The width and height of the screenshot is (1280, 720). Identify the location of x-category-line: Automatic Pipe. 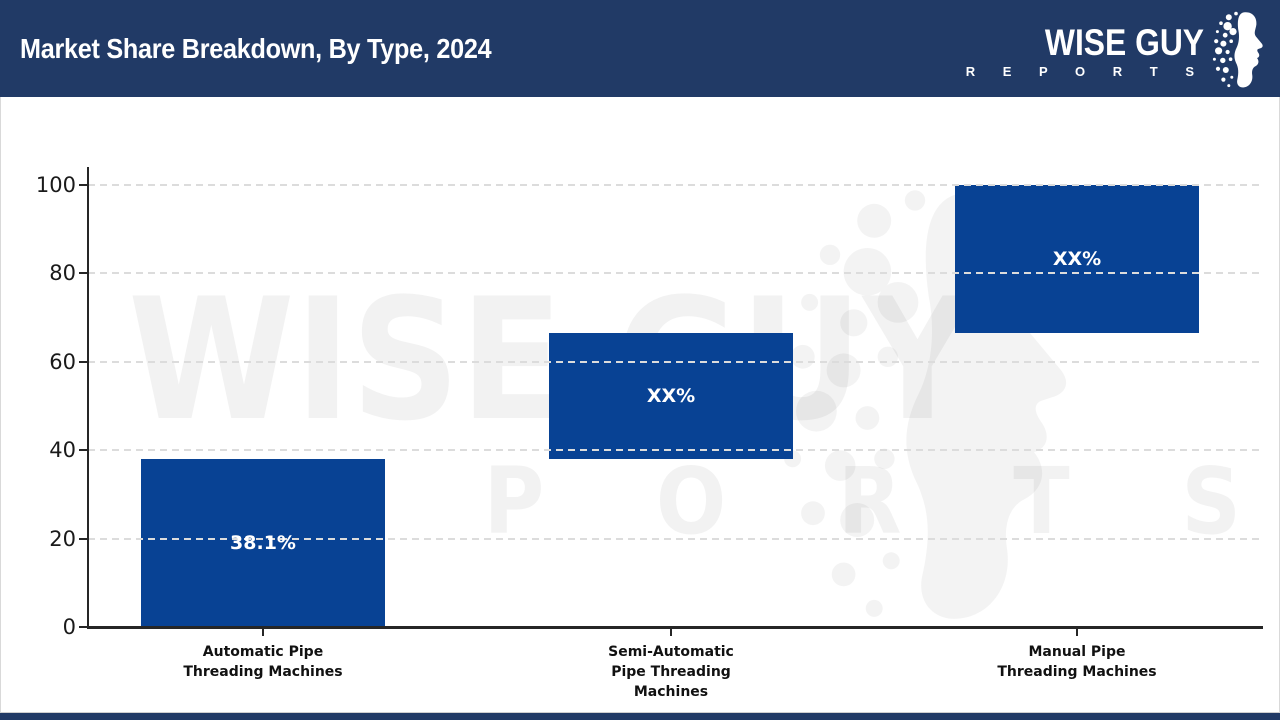
(263, 652).